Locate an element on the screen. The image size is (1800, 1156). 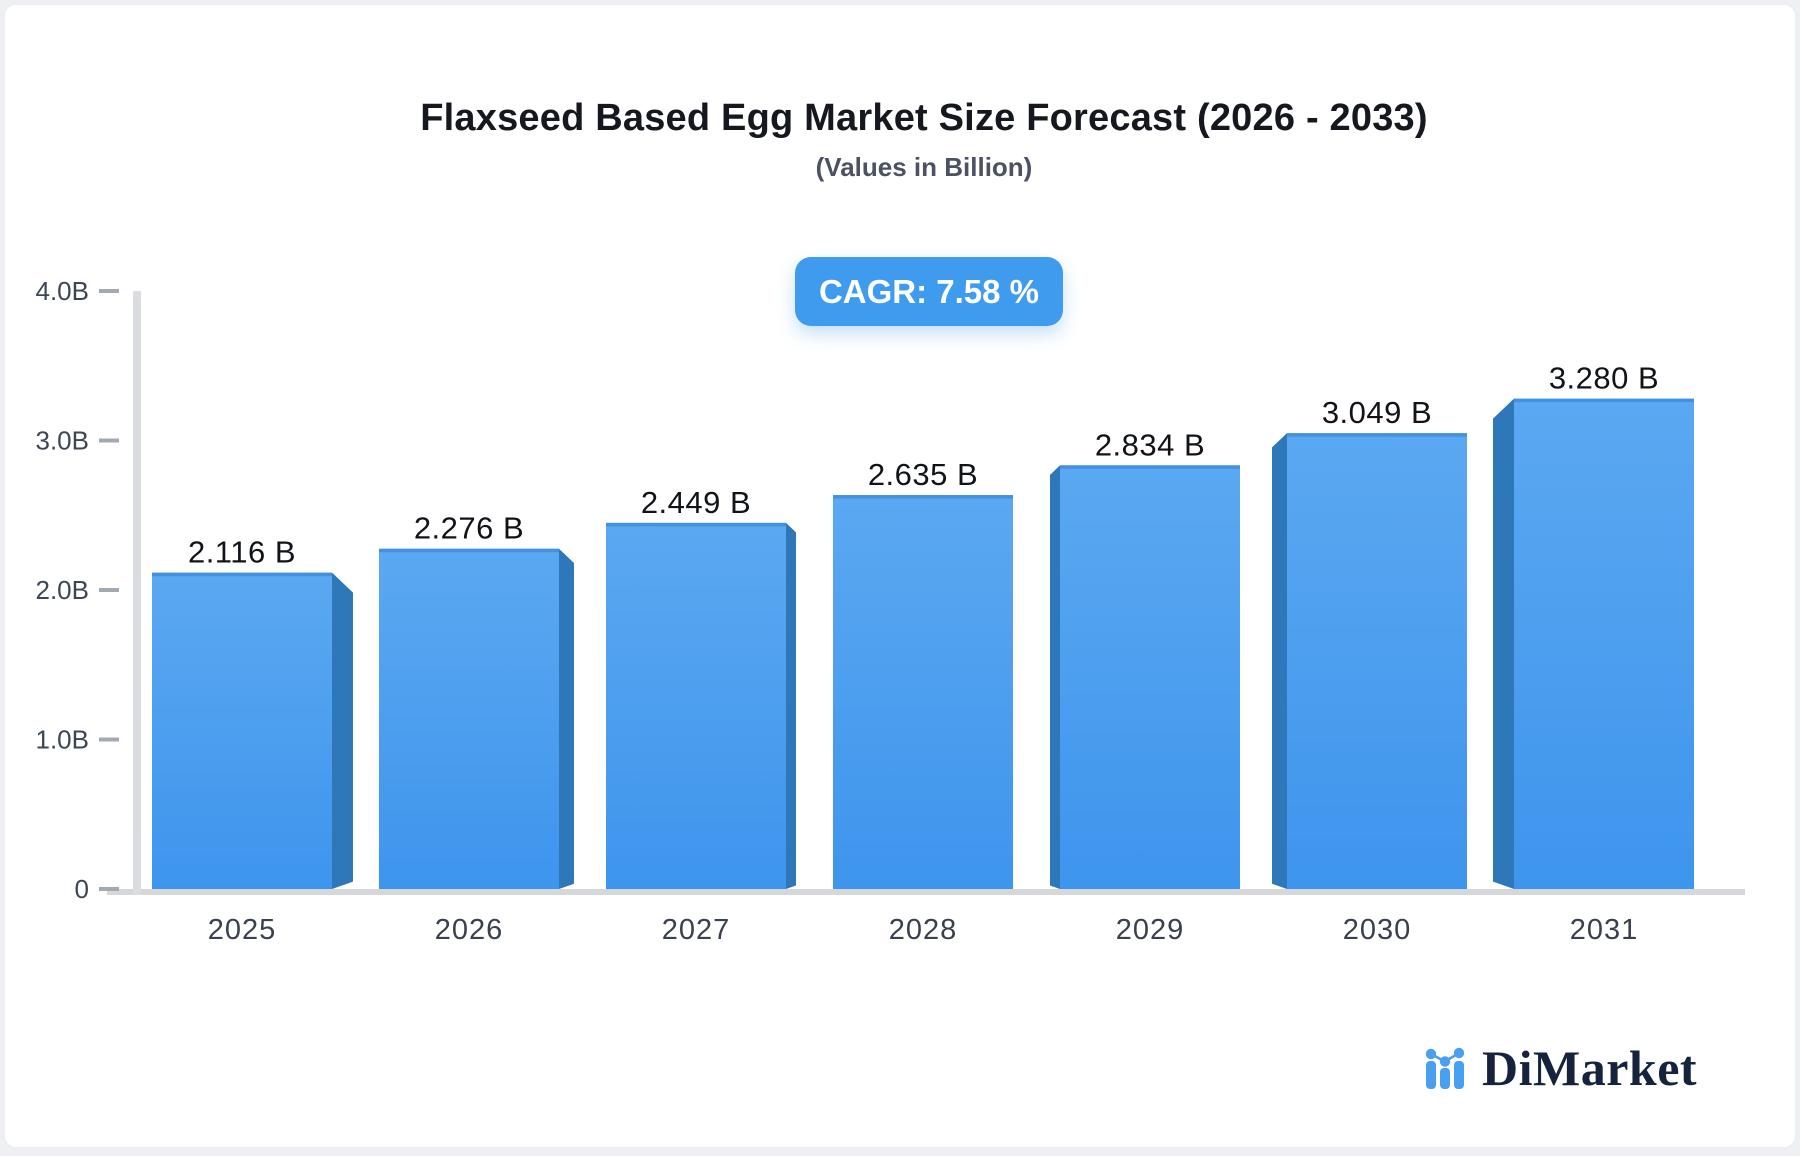
bar-top-edge-2028 is located at coordinates (923, 497).